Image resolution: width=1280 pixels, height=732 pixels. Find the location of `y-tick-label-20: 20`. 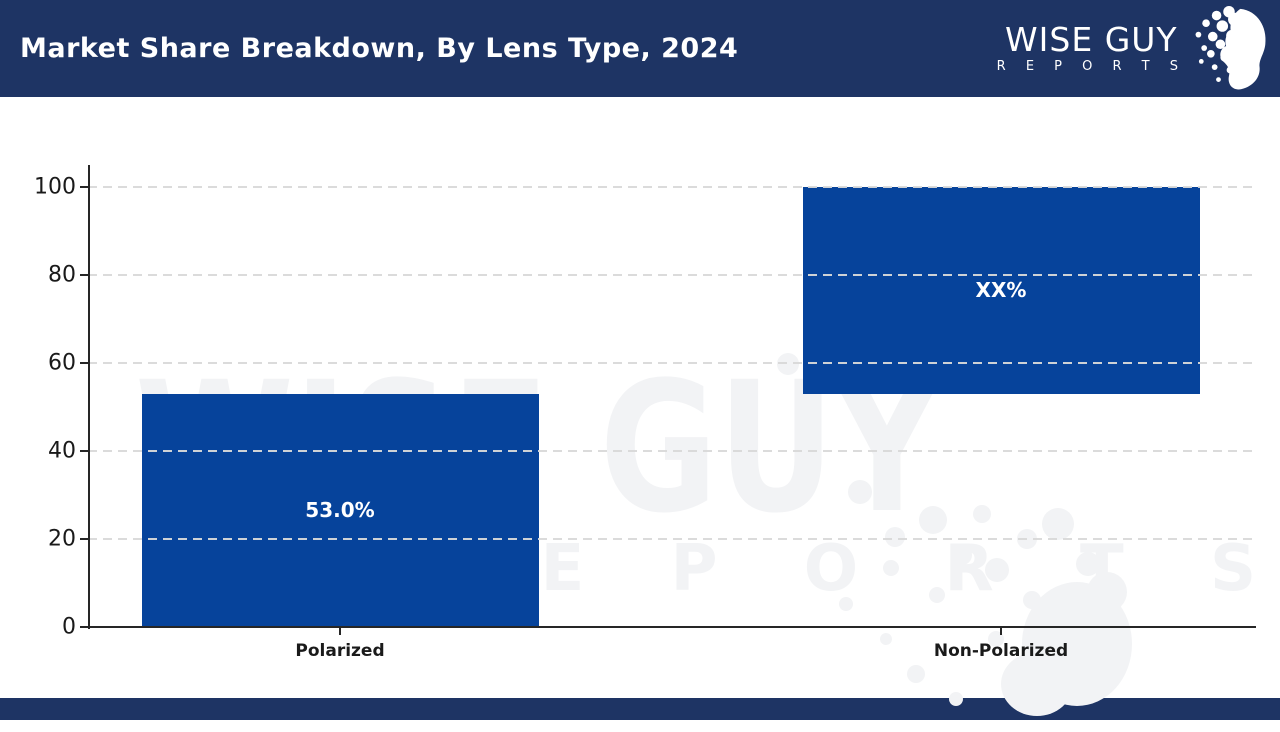

y-tick-label-20: 20 is located at coordinates (62, 539).